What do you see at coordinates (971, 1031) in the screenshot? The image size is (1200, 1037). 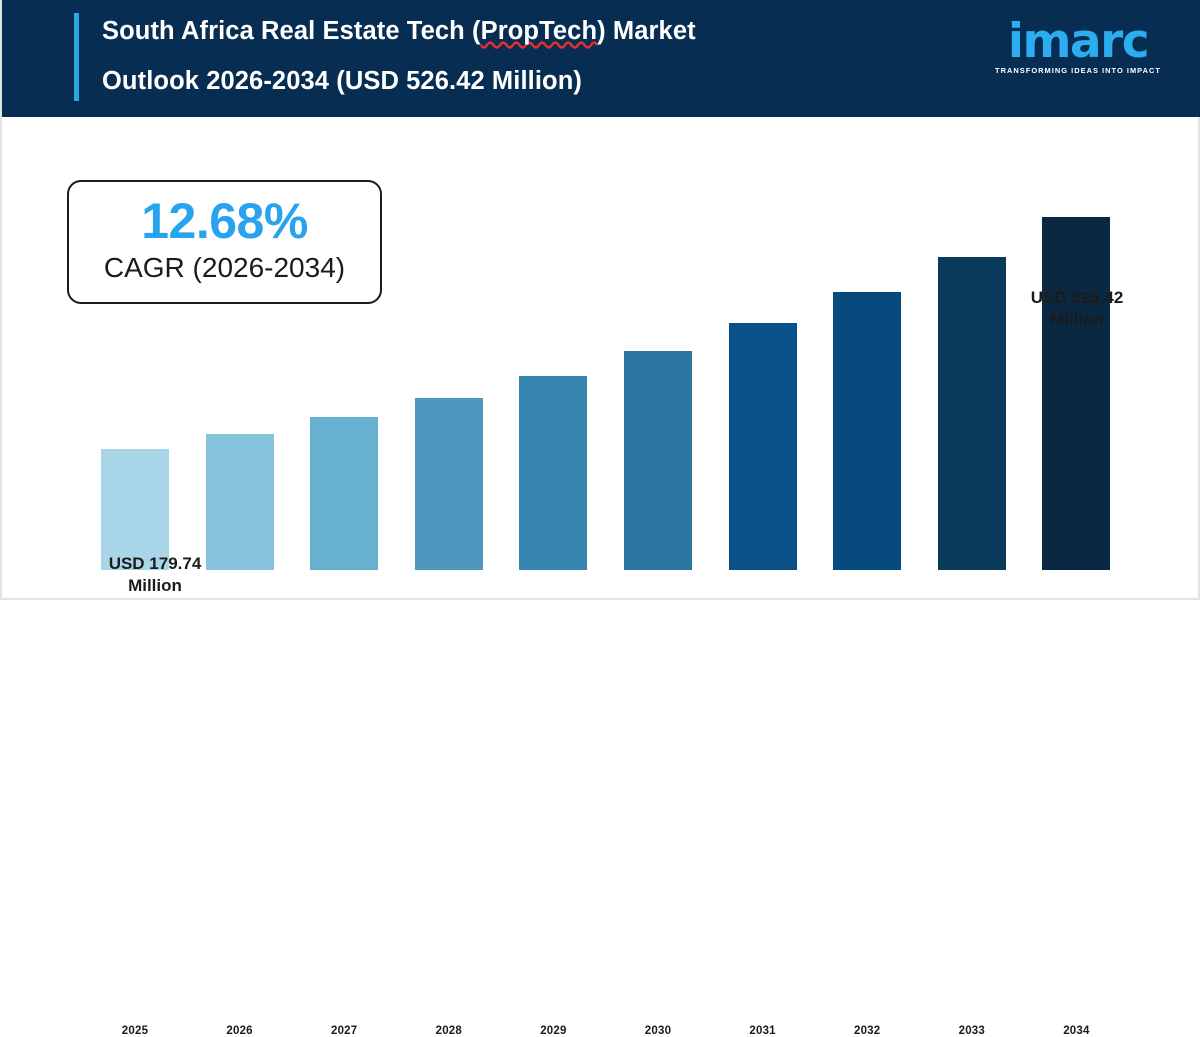 I see `x-axis-tick-2033: 2033` at bounding box center [971, 1031].